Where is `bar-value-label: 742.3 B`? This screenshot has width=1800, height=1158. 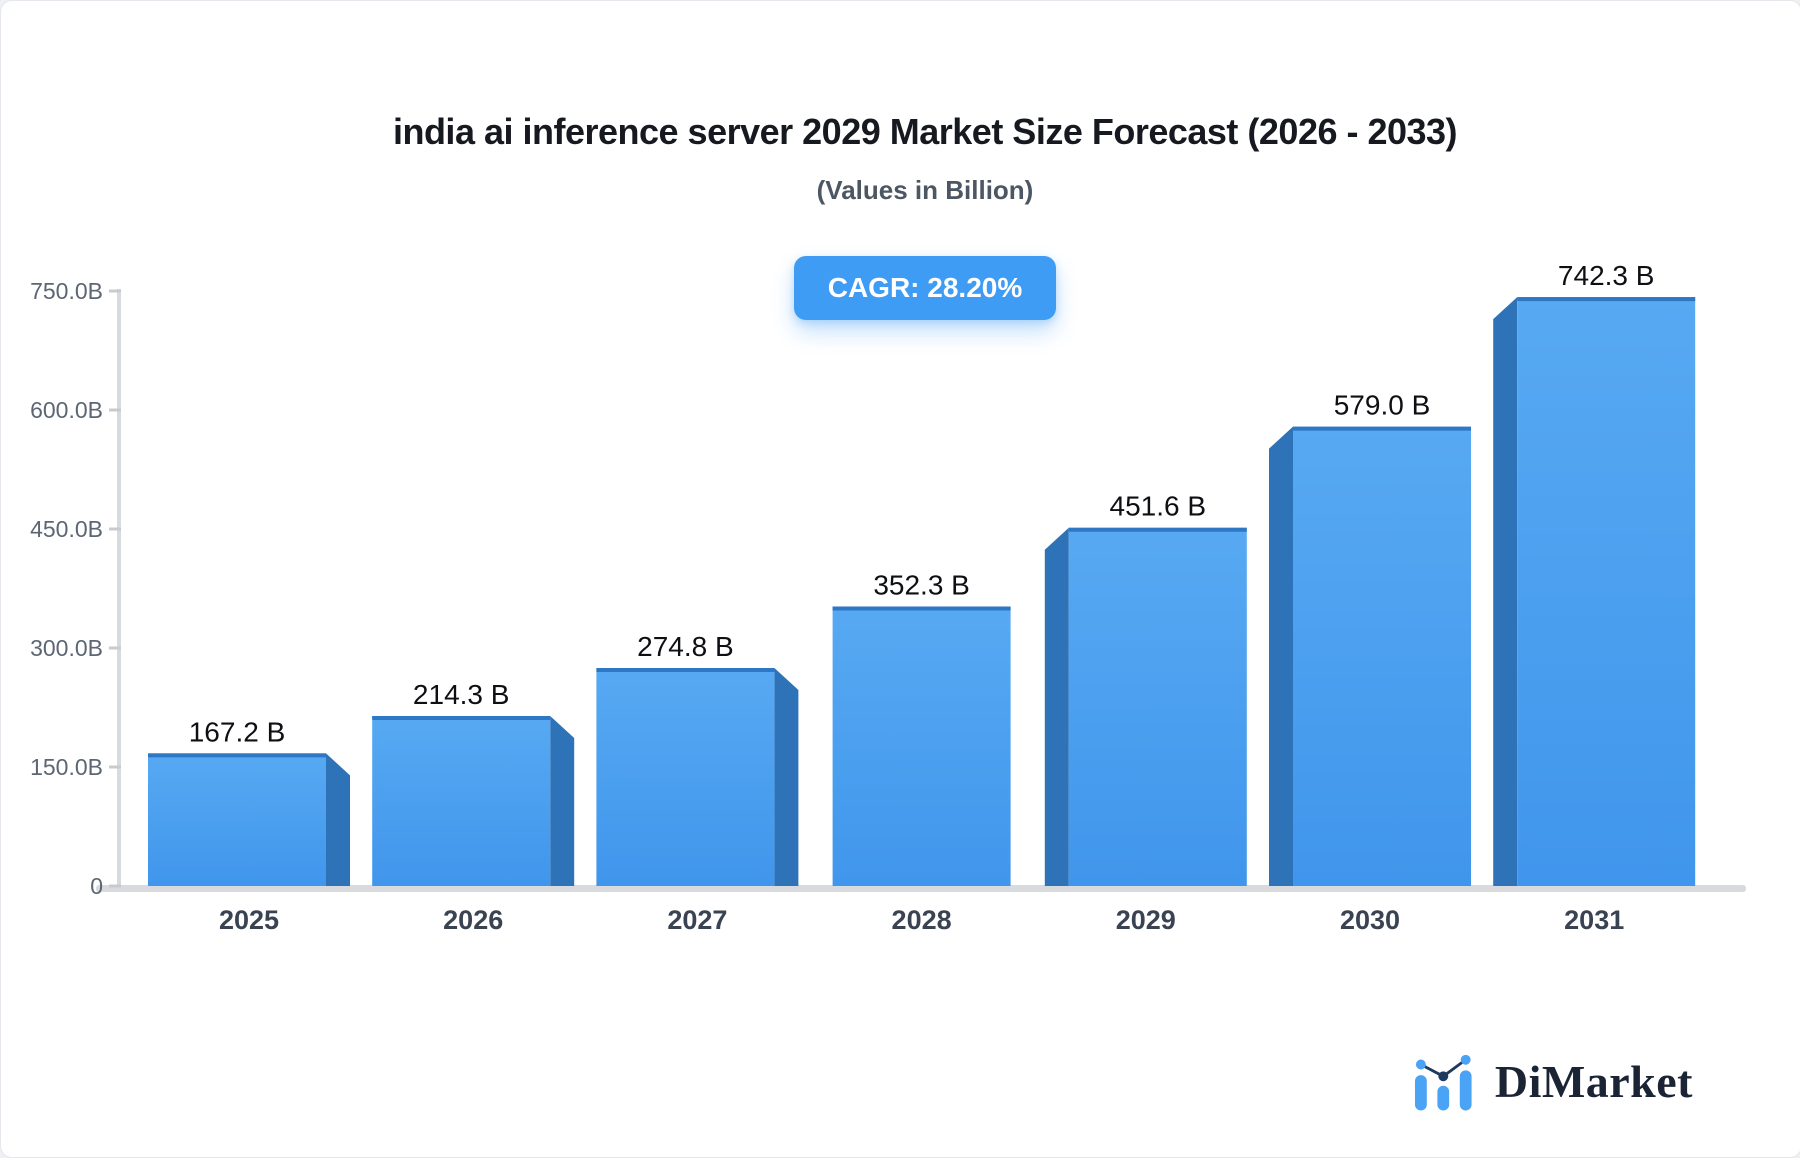 bar-value-label: 742.3 B is located at coordinates (1606, 275).